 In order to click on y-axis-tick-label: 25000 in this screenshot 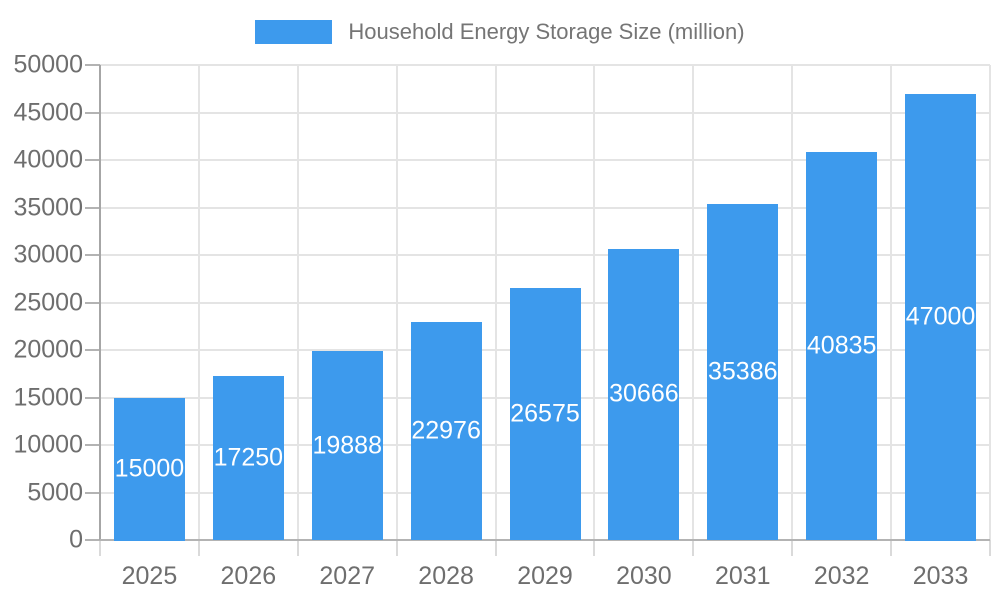, I will do `click(48, 302)`.